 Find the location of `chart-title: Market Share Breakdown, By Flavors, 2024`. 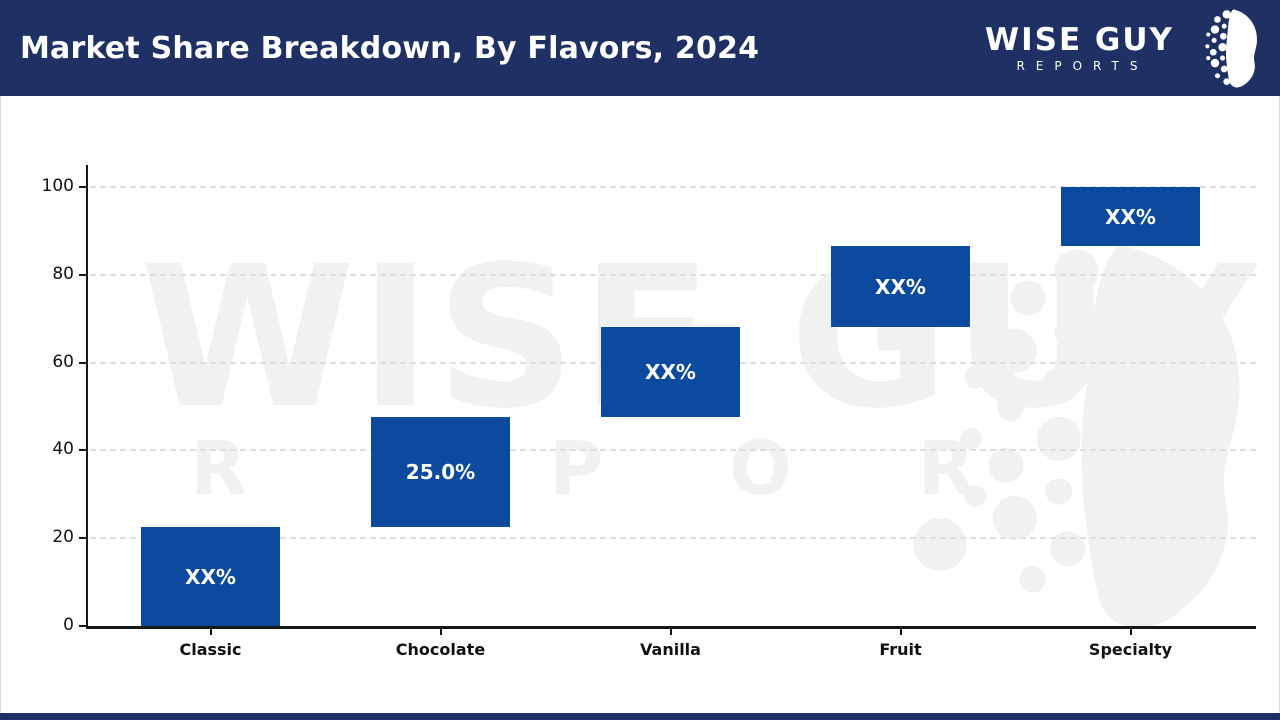

chart-title: Market Share Breakdown, By Flavors, 2024 is located at coordinates (390, 48).